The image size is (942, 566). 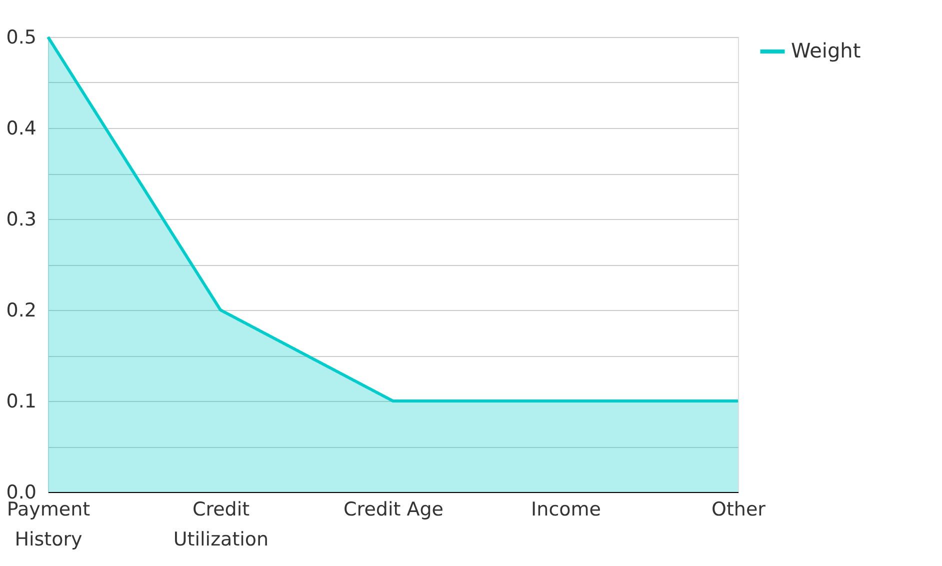 I want to click on x-tick-label: Other, so click(x=739, y=509).